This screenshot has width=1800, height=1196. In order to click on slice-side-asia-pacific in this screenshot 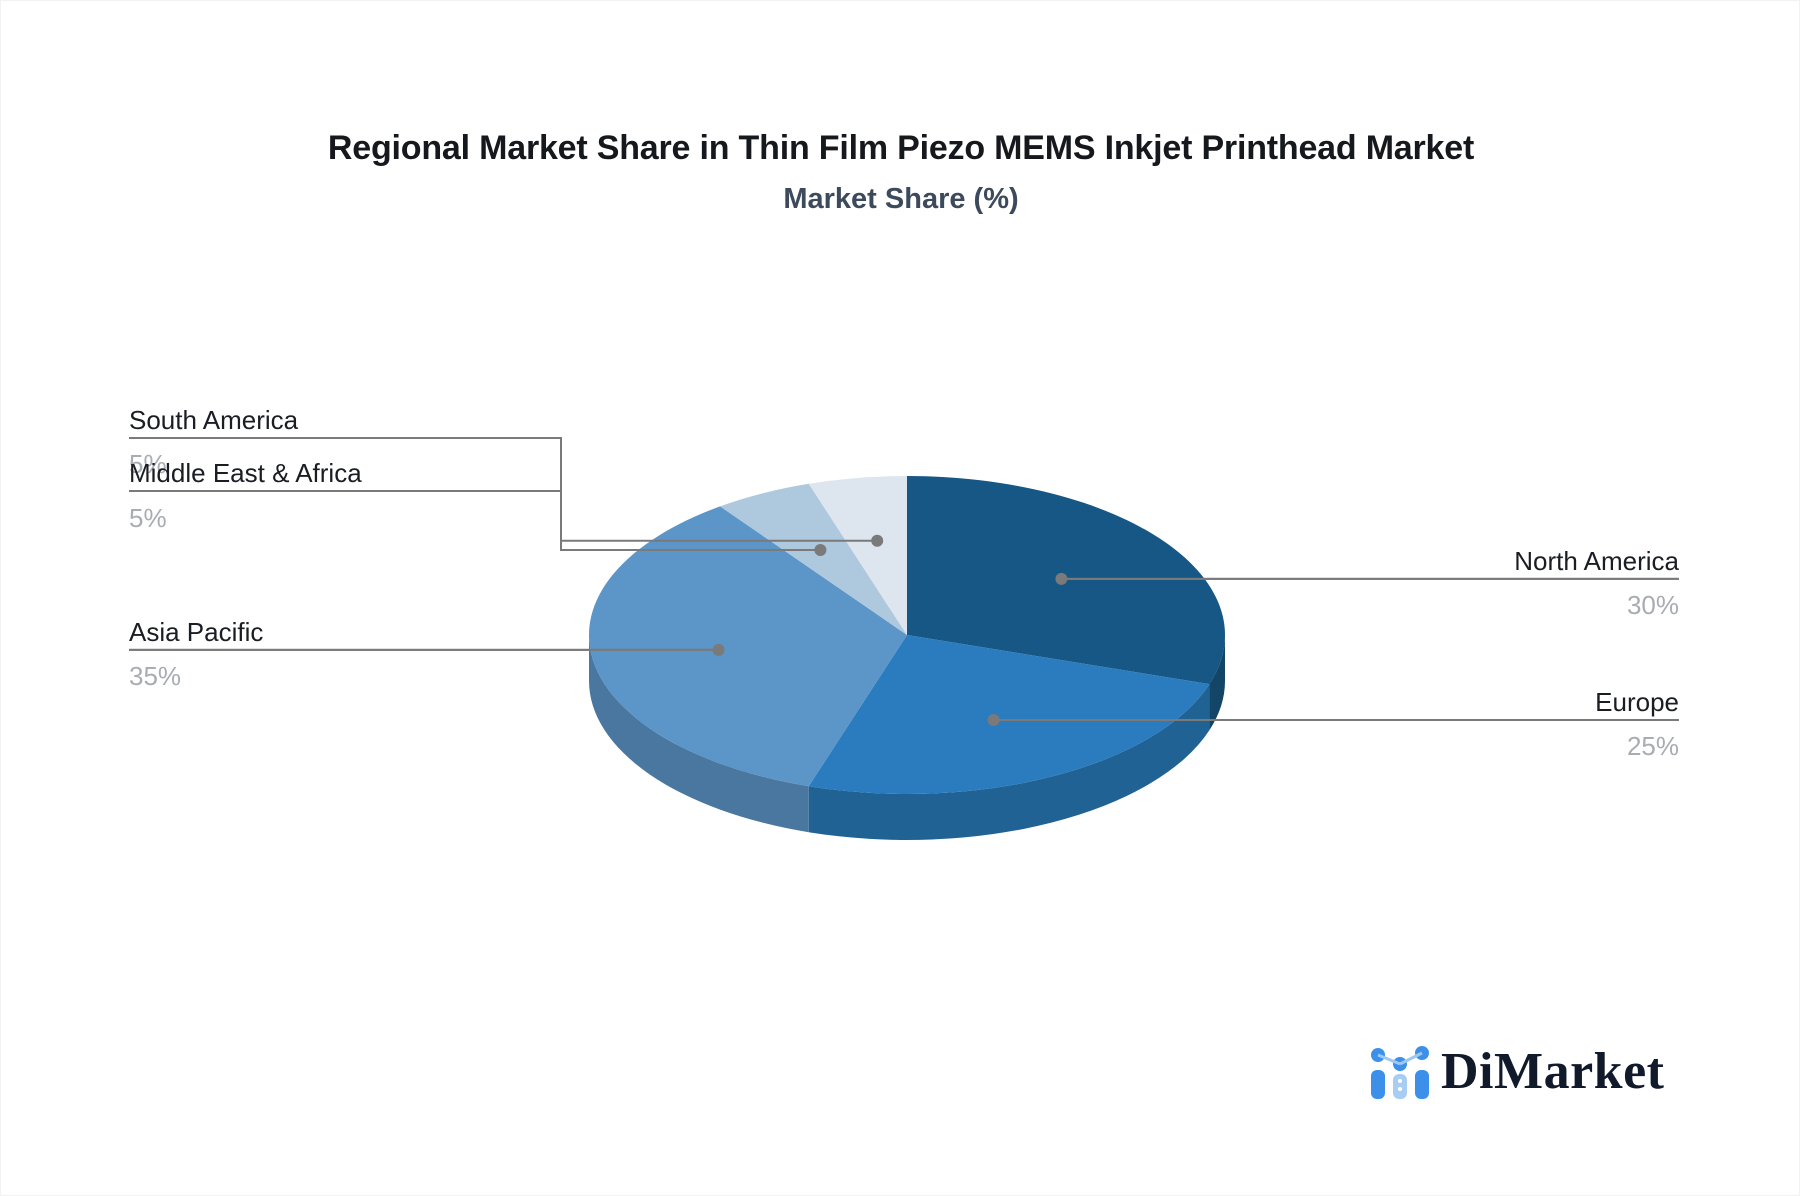, I will do `click(699, 734)`.